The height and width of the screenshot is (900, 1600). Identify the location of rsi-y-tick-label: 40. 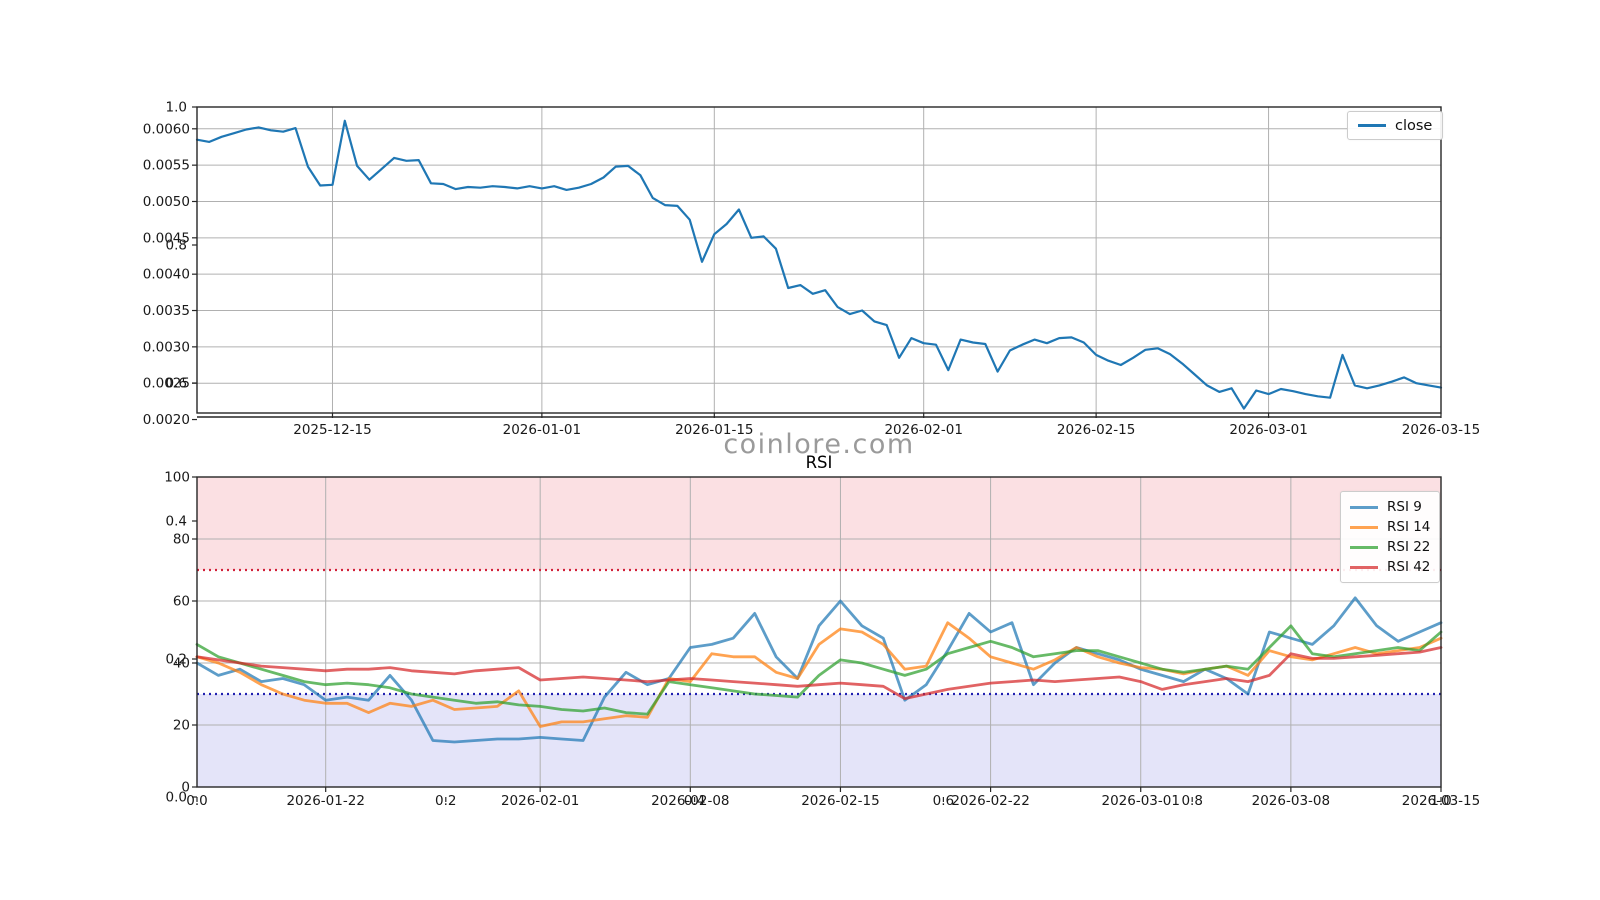
(181, 664).